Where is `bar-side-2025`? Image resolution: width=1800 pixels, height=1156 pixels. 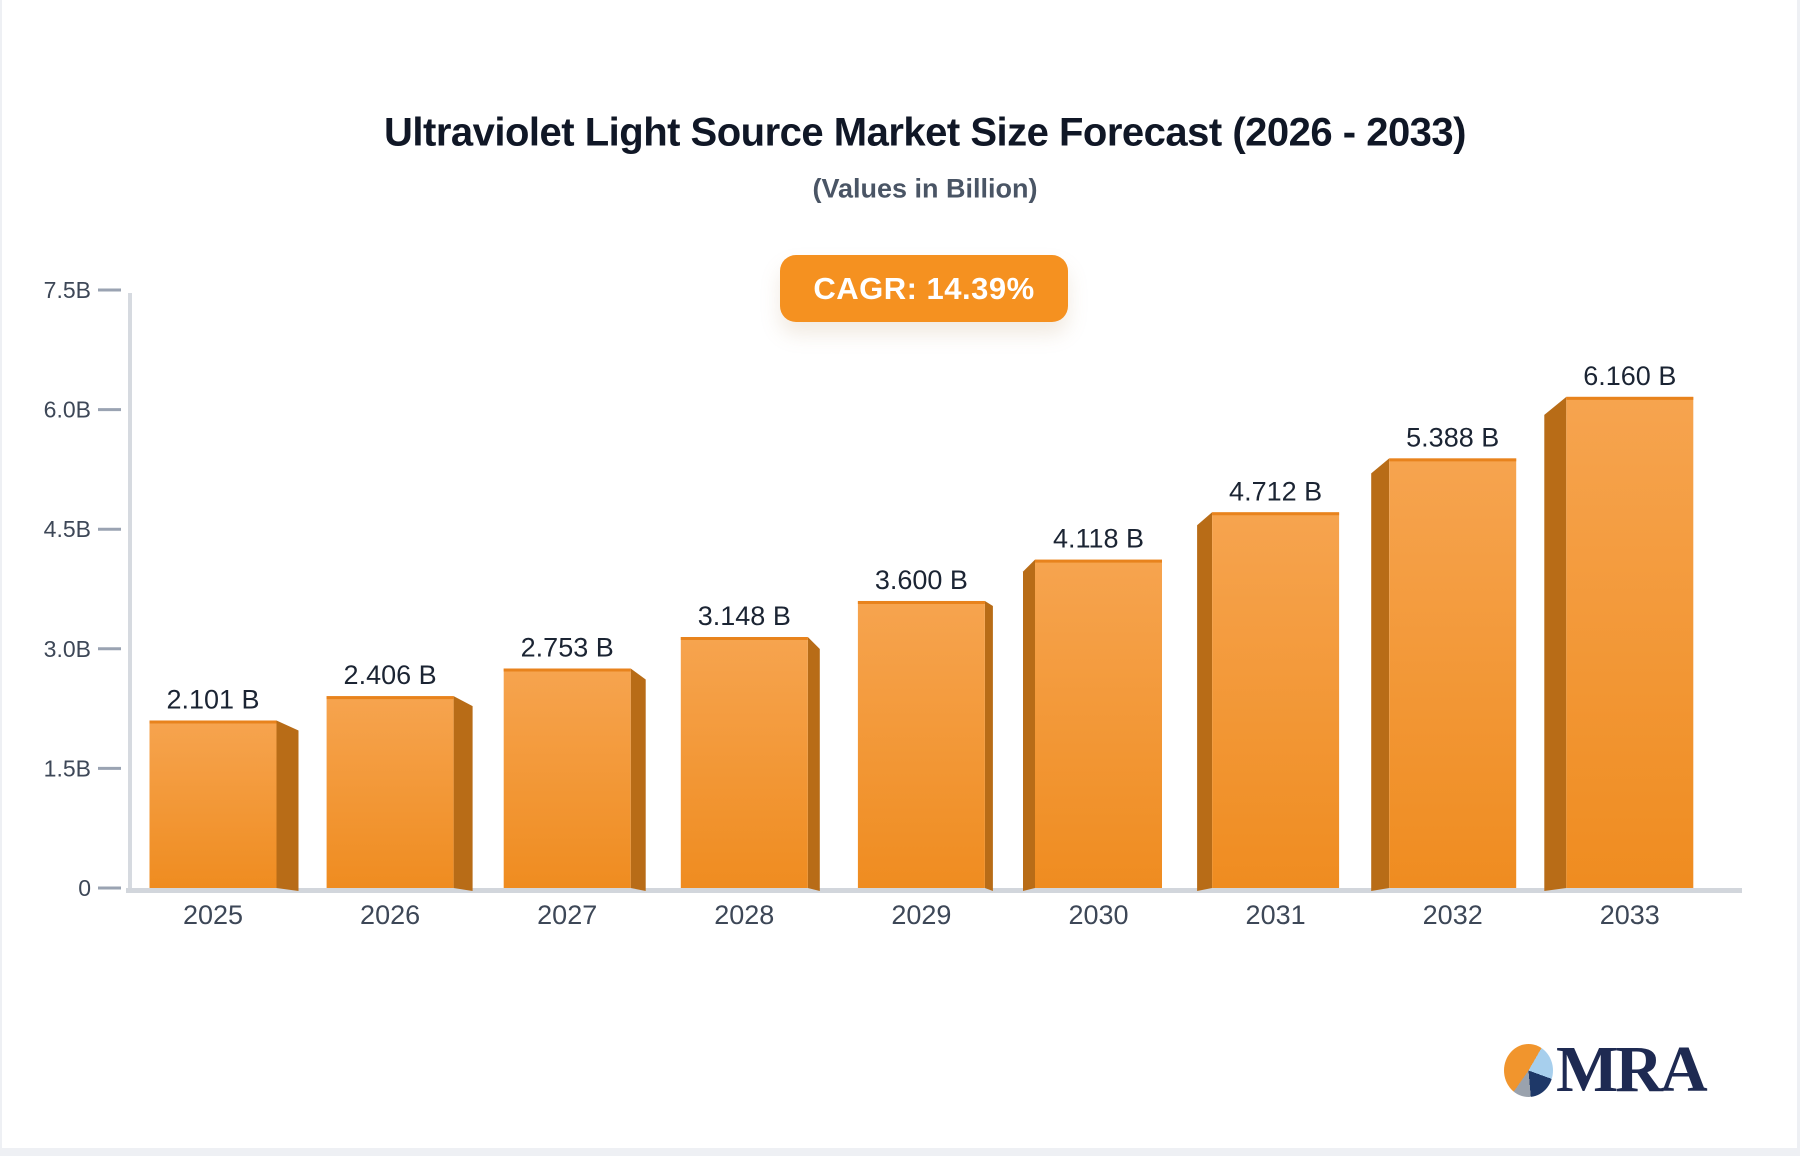
bar-side-2025 is located at coordinates (287, 805).